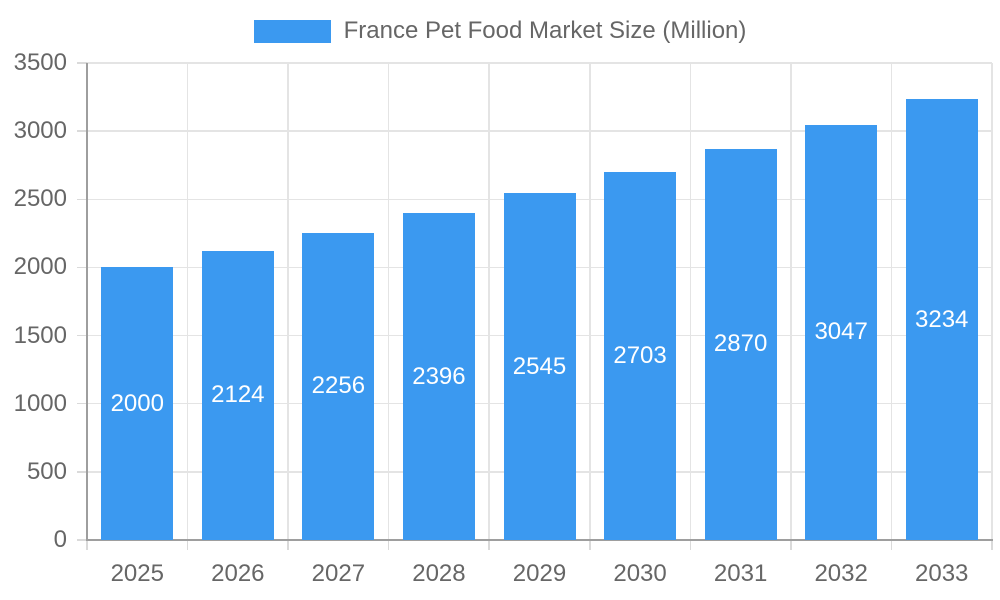 Image resolution: width=1000 pixels, height=600 pixels. What do you see at coordinates (40, 131) in the screenshot?
I see `y-tick-label: 3000` at bounding box center [40, 131].